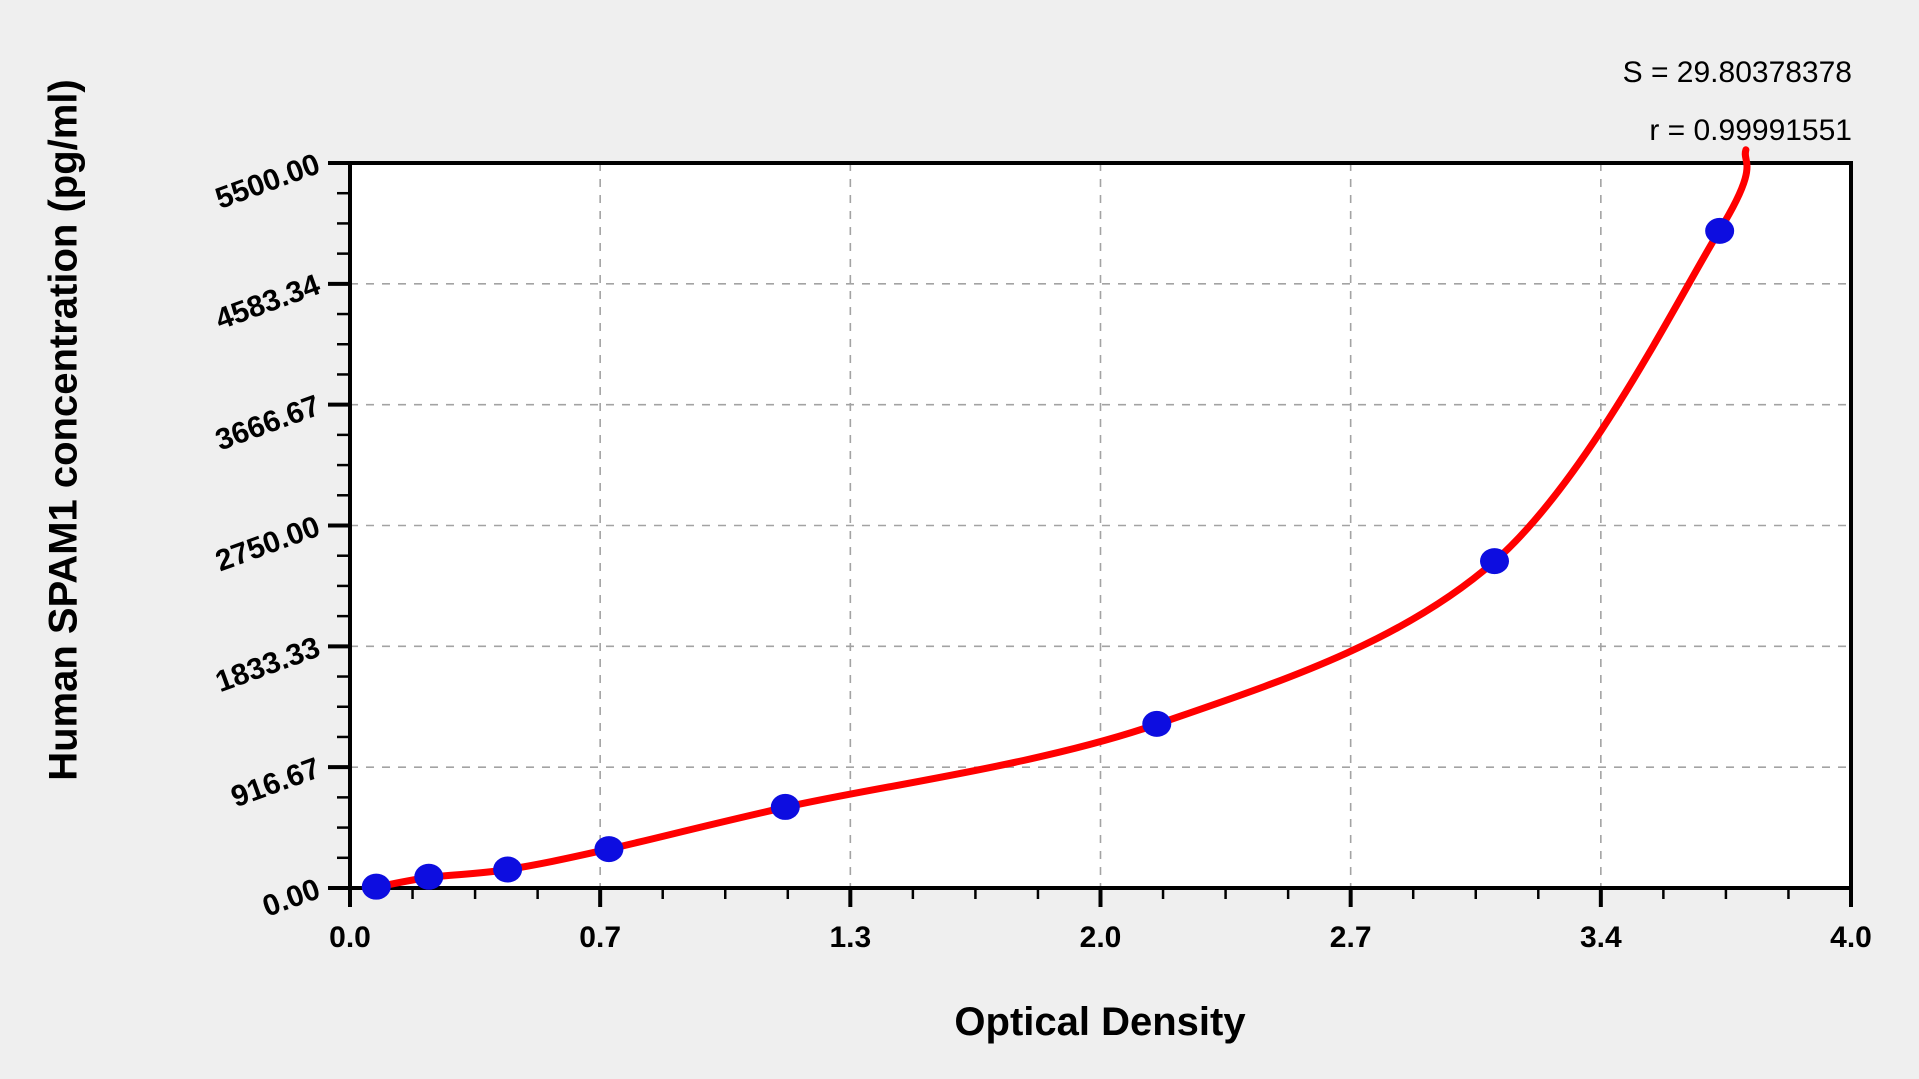 The image size is (1919, 1079). I want to click on x-tick-label: 0.7, so click(600, 937).